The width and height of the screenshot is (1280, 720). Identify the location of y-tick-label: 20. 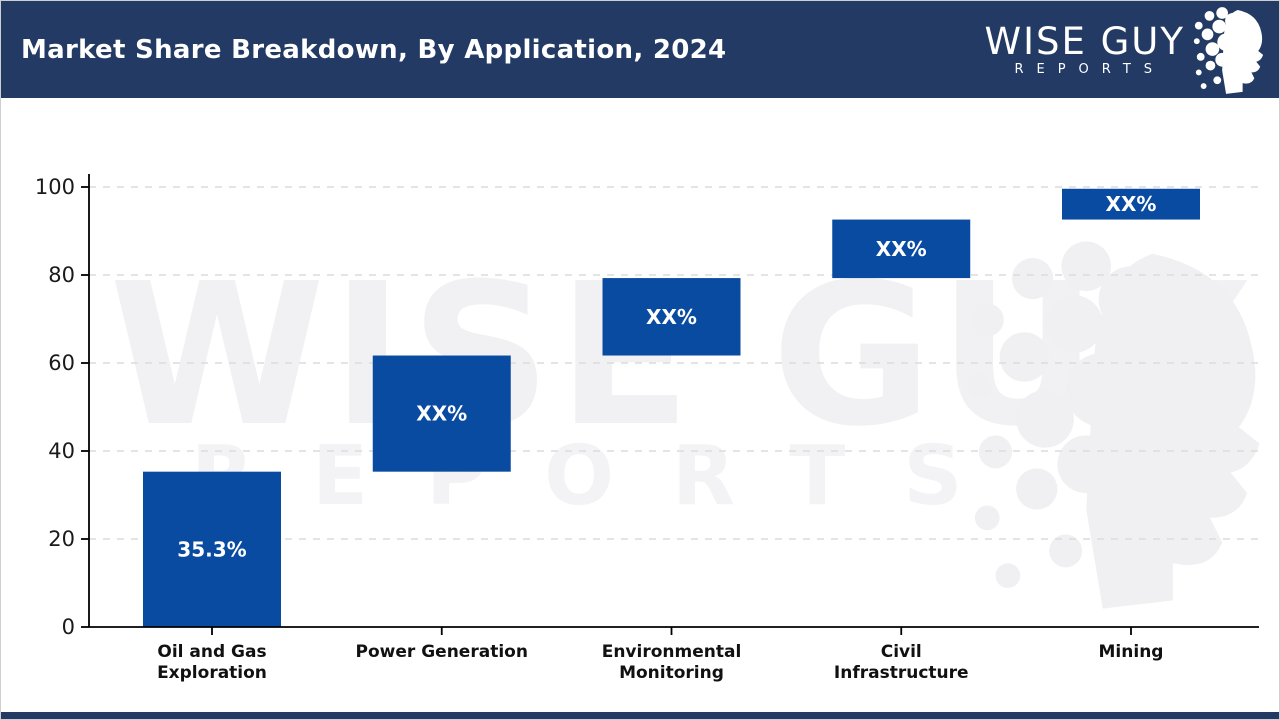
(61, 539).